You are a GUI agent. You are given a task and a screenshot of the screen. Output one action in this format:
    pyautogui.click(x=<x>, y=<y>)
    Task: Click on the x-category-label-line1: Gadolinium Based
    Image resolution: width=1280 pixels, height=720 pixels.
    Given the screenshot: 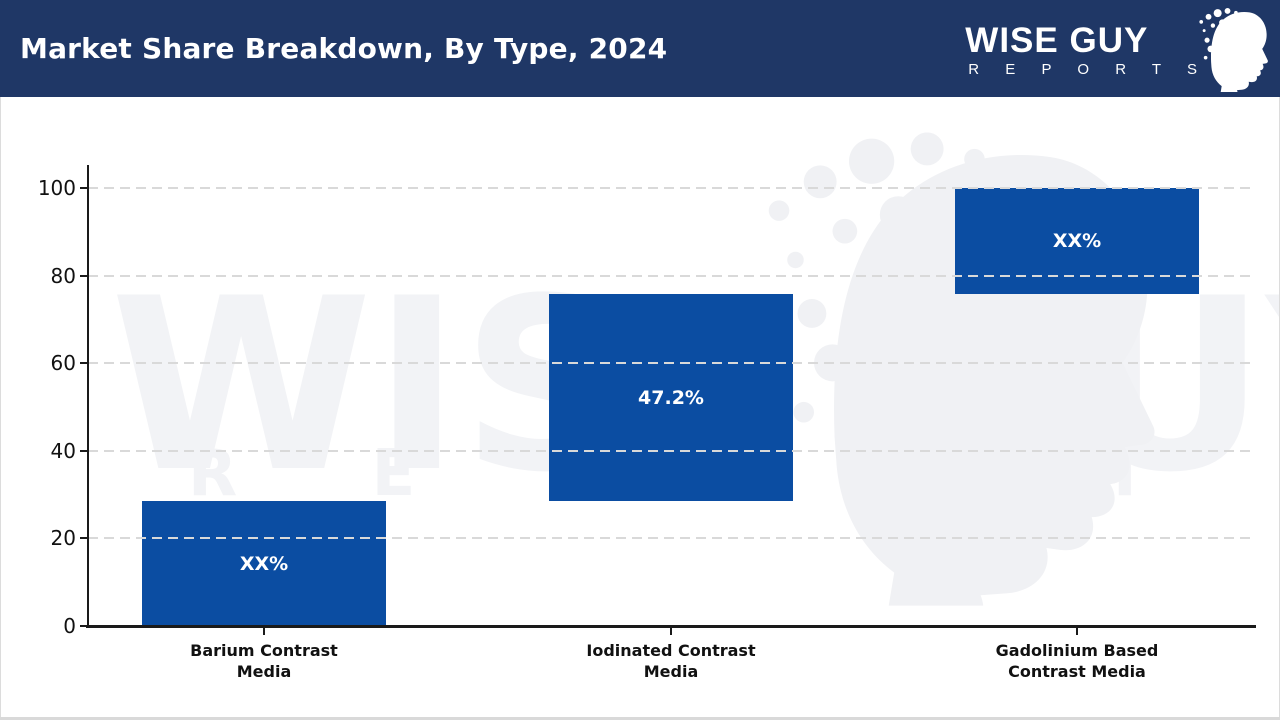 What is the action you would take?
    pyautogui.click(x=1077, y=650)
    